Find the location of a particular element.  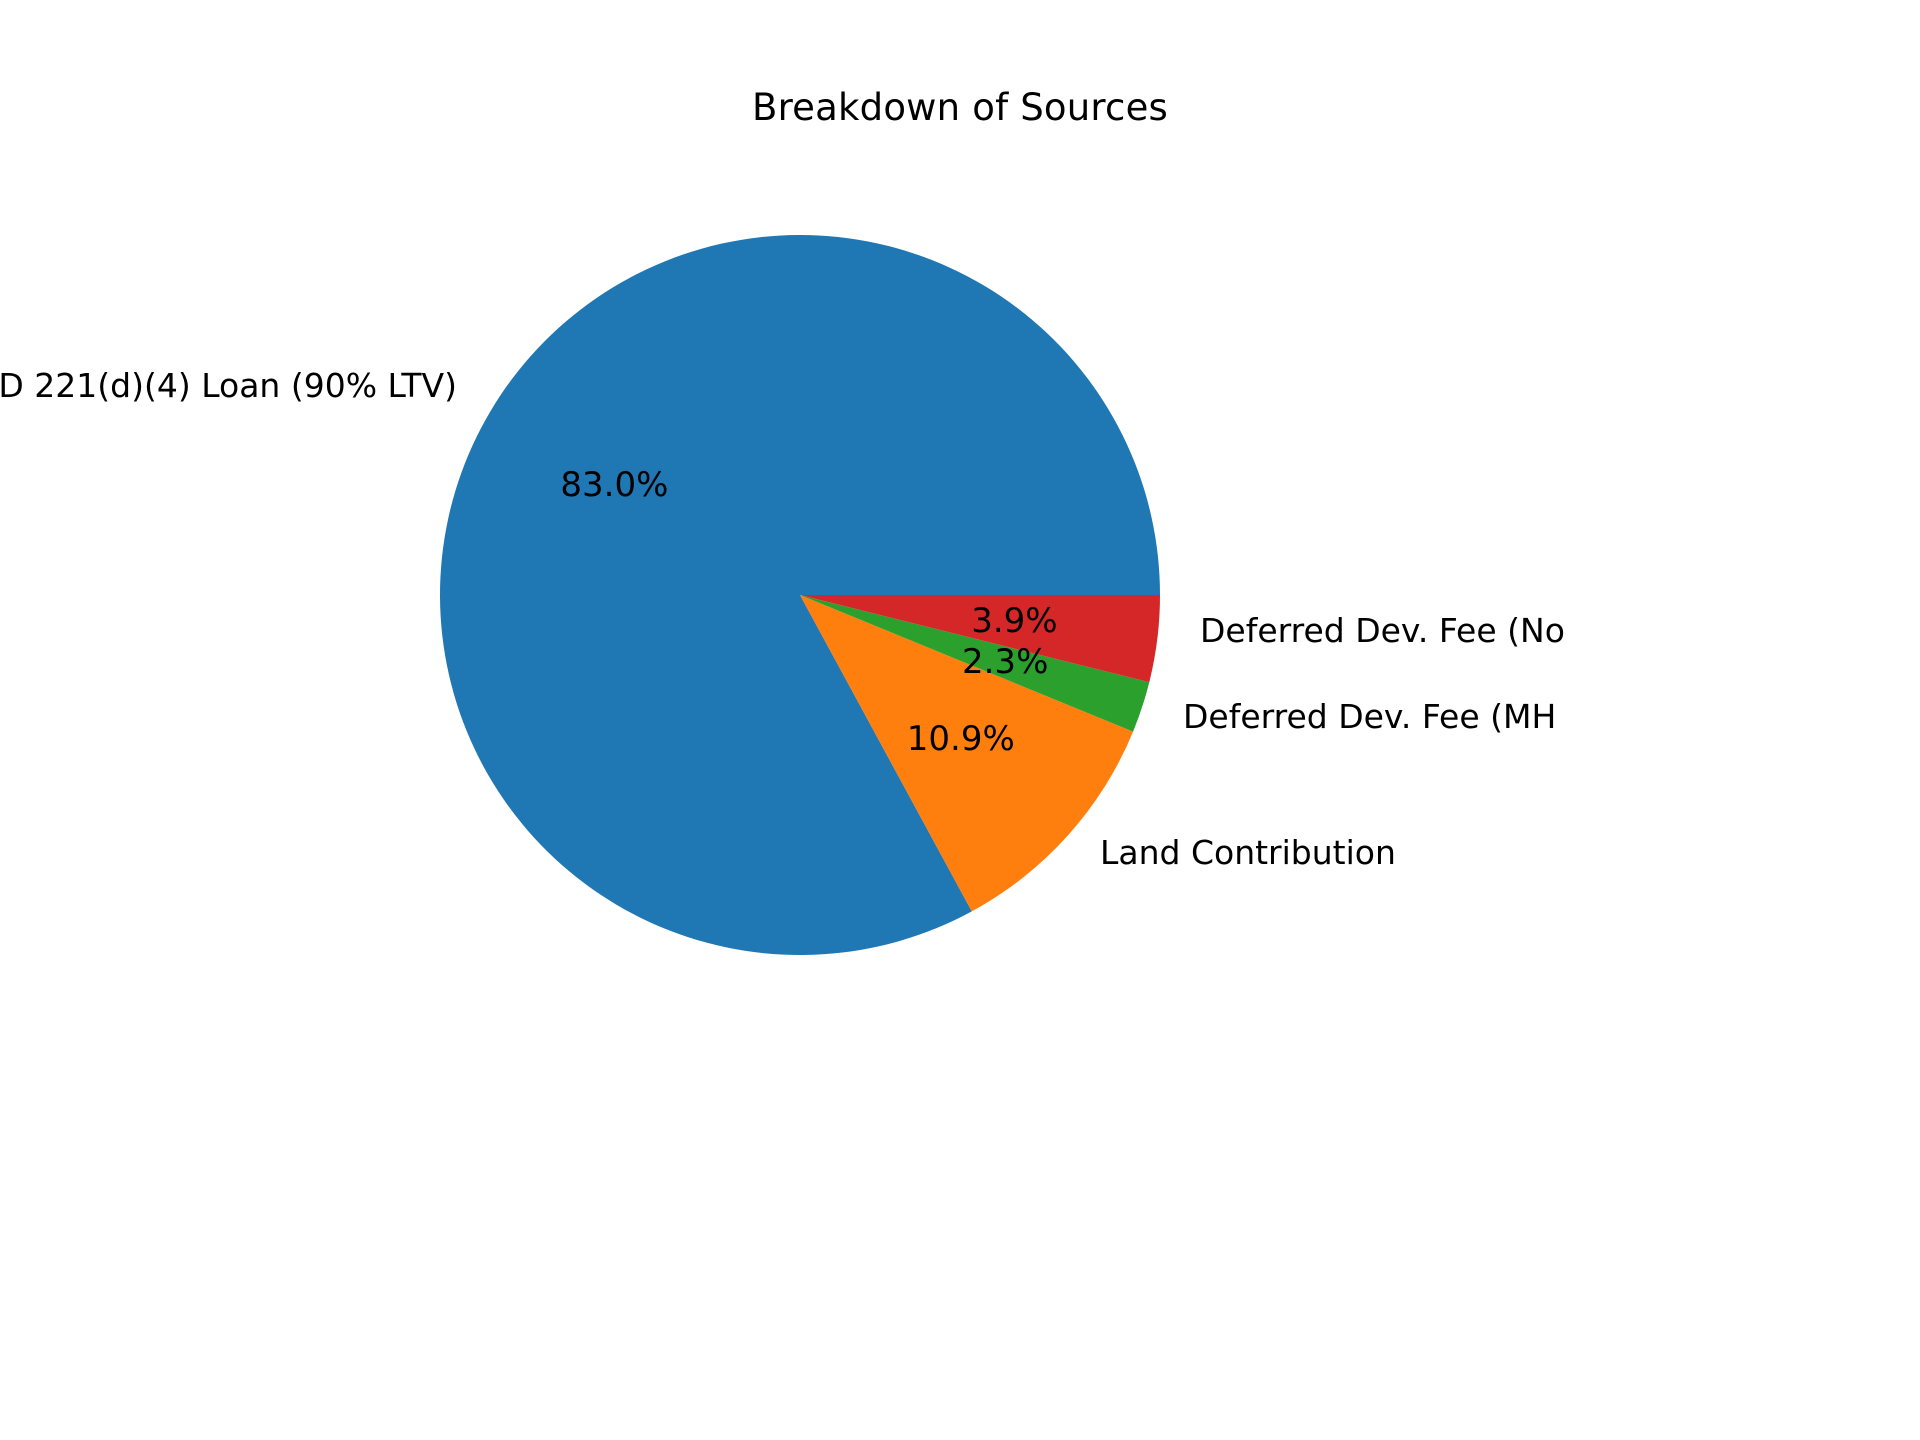

slice-name-label-deferred-dev-fee-mh: Deferred Dev. Fee (MH is located at coordinates (1370, 716).